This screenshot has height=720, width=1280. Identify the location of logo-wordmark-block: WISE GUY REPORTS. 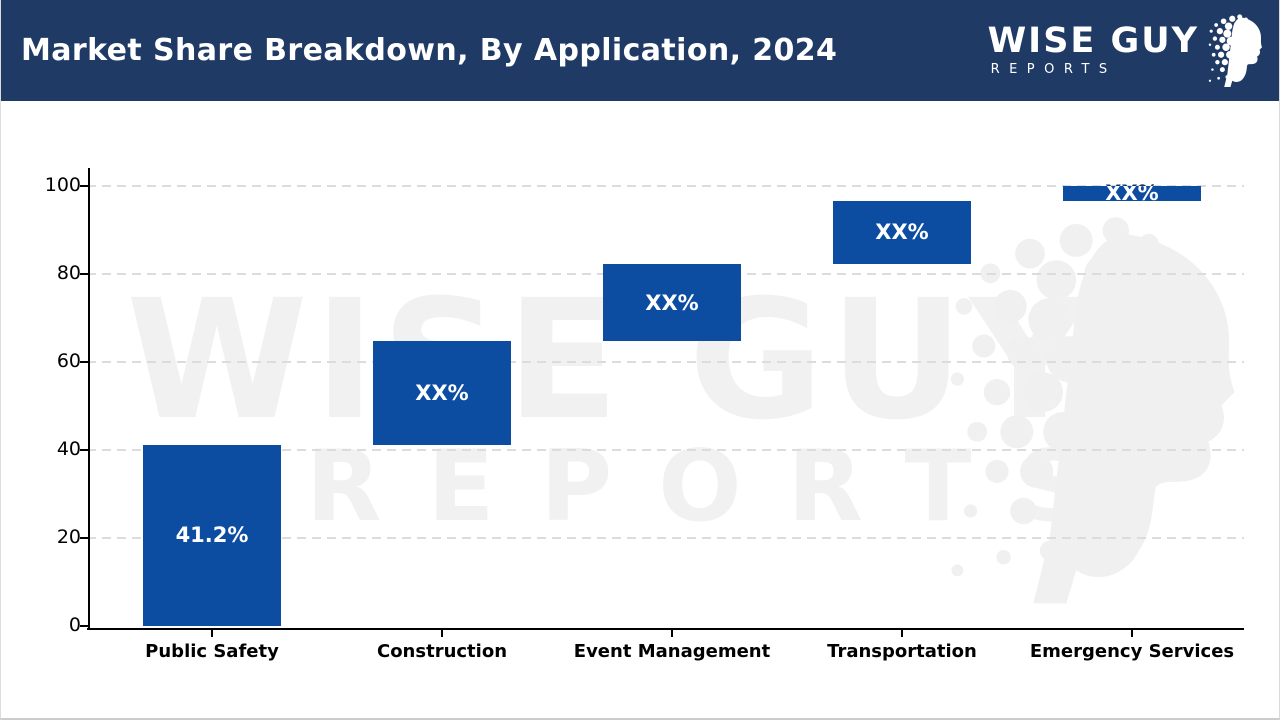
(1093, 49).